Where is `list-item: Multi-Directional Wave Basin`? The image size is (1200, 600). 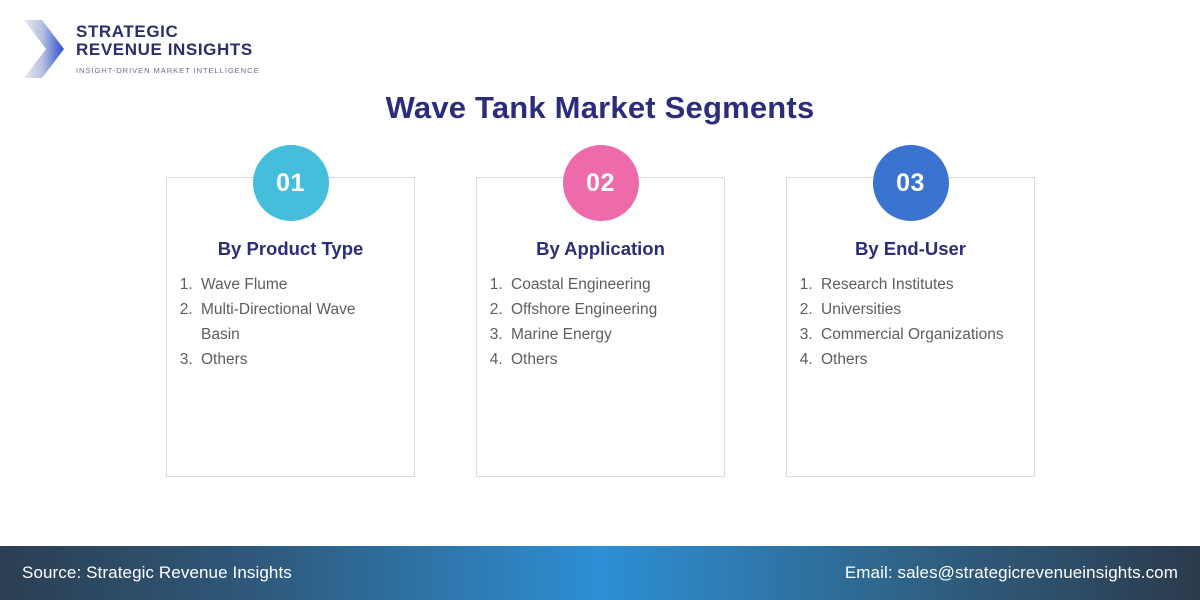
list-item: Multi-Directional Wave Basin is located at coordinates (297, 322).